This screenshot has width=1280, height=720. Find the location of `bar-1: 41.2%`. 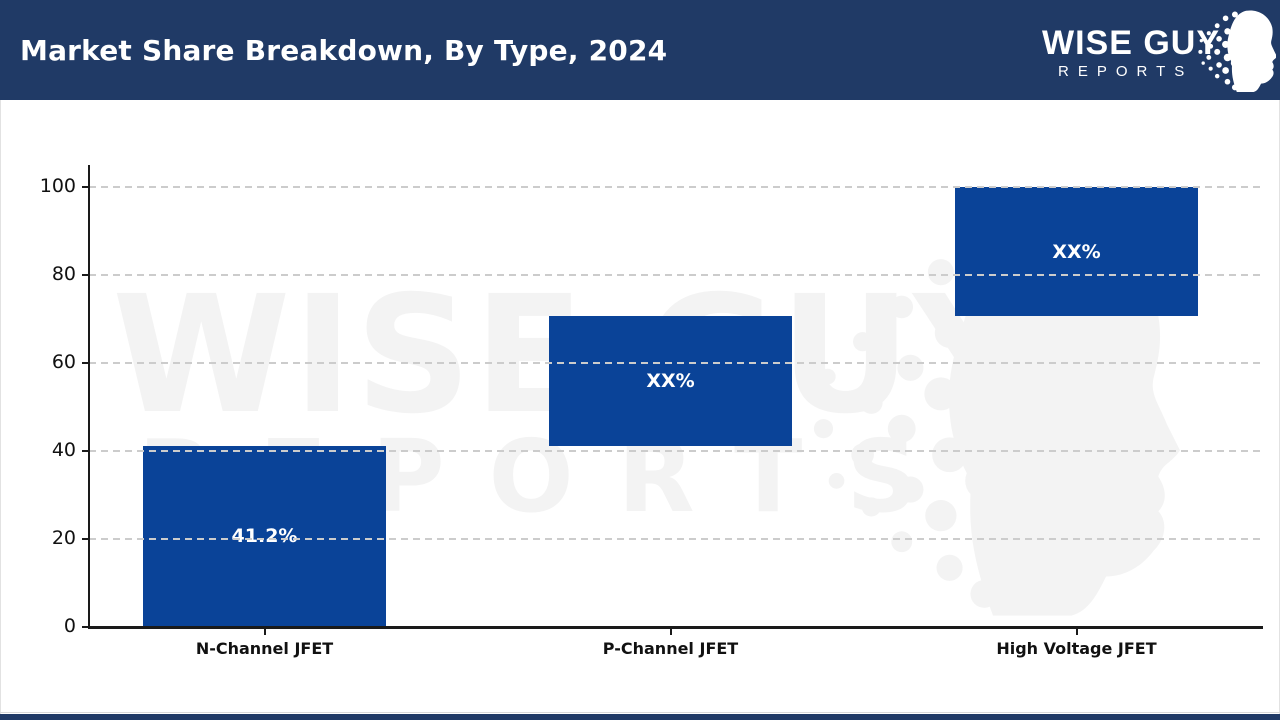

bar-1: 41.2% is located at coordinates (264, 536).